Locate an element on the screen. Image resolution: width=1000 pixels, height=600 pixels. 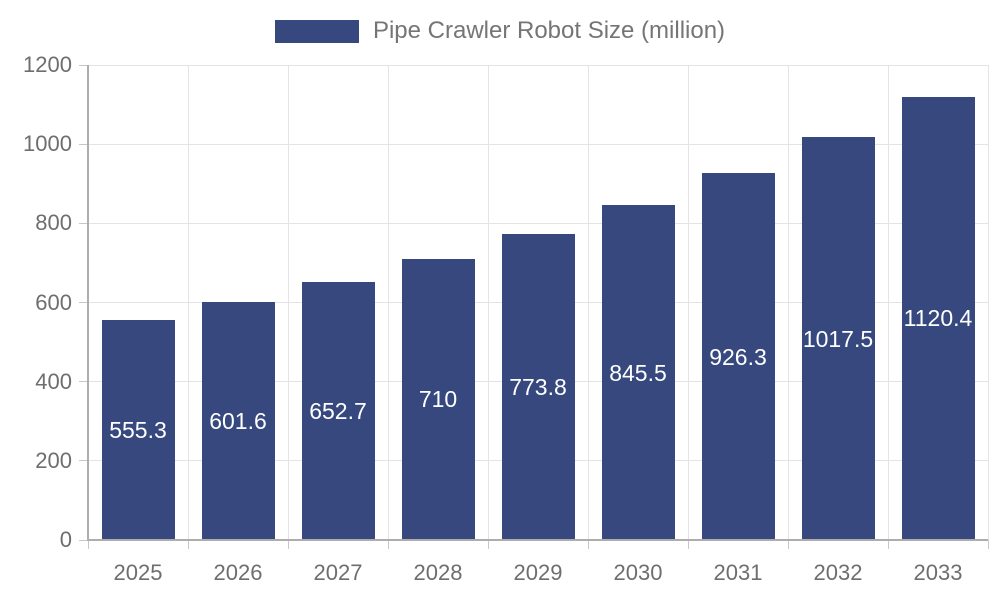
bar-2033 is located at coordinates (938, 318).